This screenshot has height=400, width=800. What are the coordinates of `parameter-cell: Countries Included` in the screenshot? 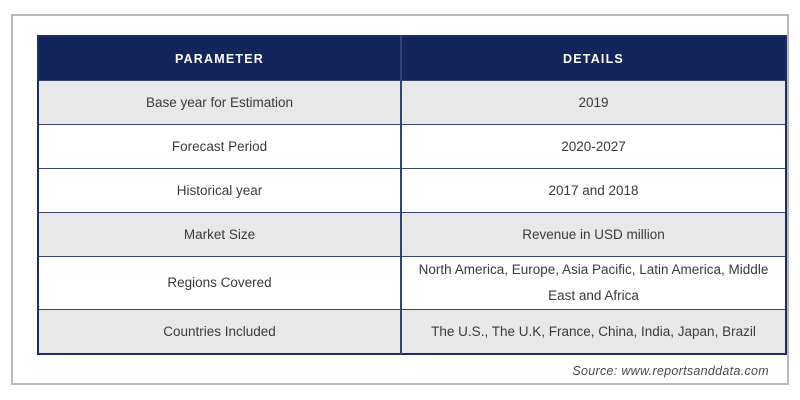 It's located at (219, 331).